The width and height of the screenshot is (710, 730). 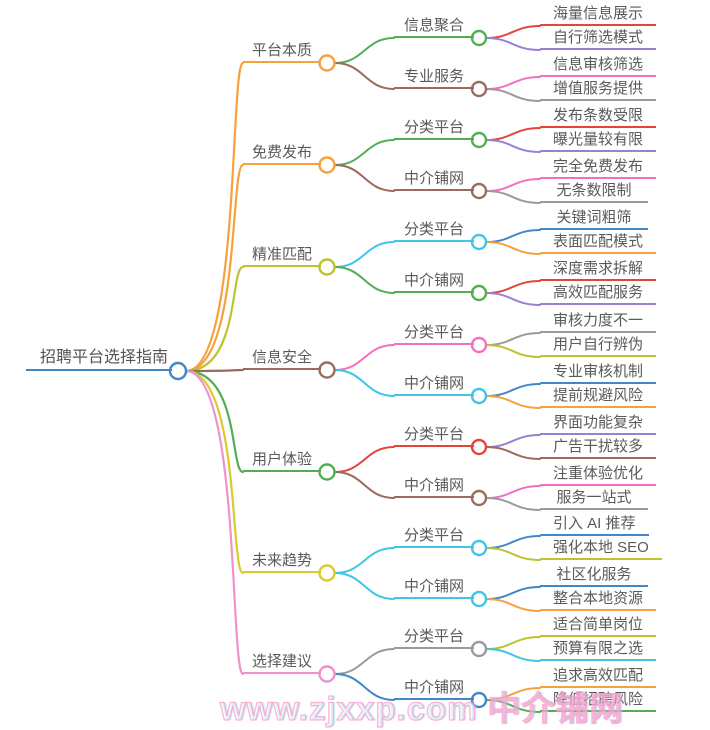 What do you see at coordinates (598, 116) in the screenshot?
I see `leaf-node-label: 发布条数受限` at bounding box center [598, 116].